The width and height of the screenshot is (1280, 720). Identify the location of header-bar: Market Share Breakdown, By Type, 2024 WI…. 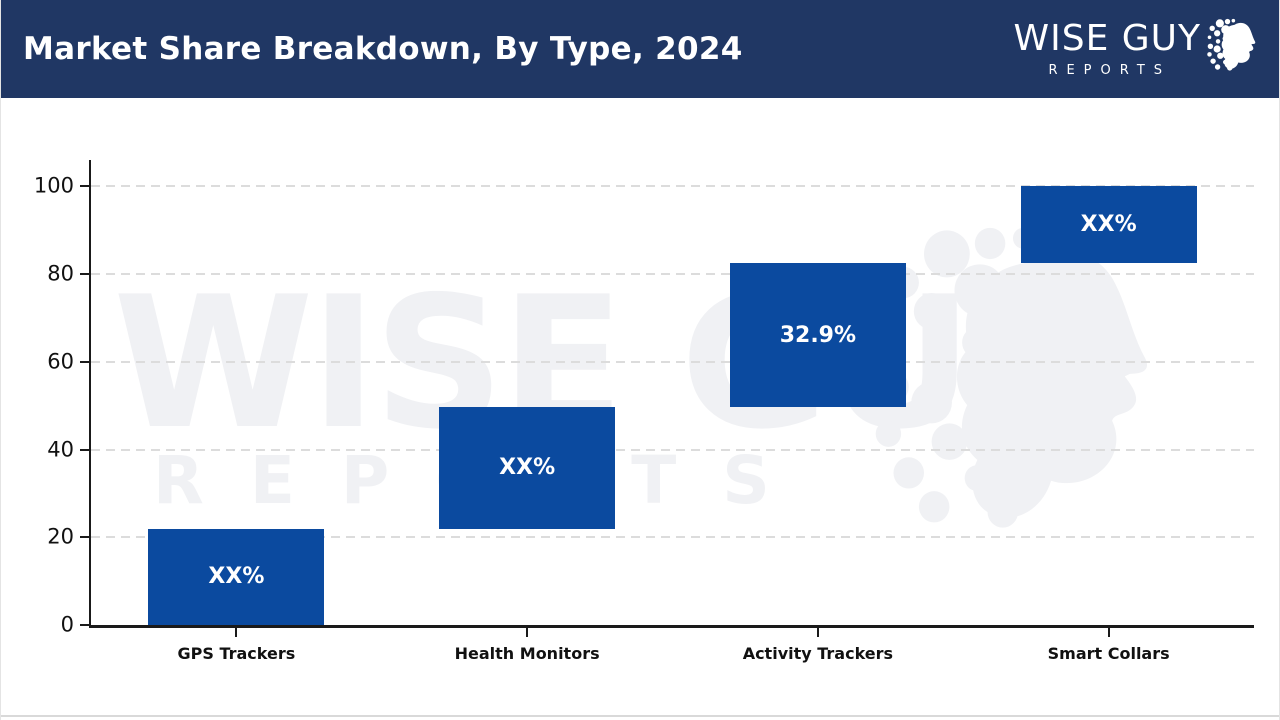
(640, 49).